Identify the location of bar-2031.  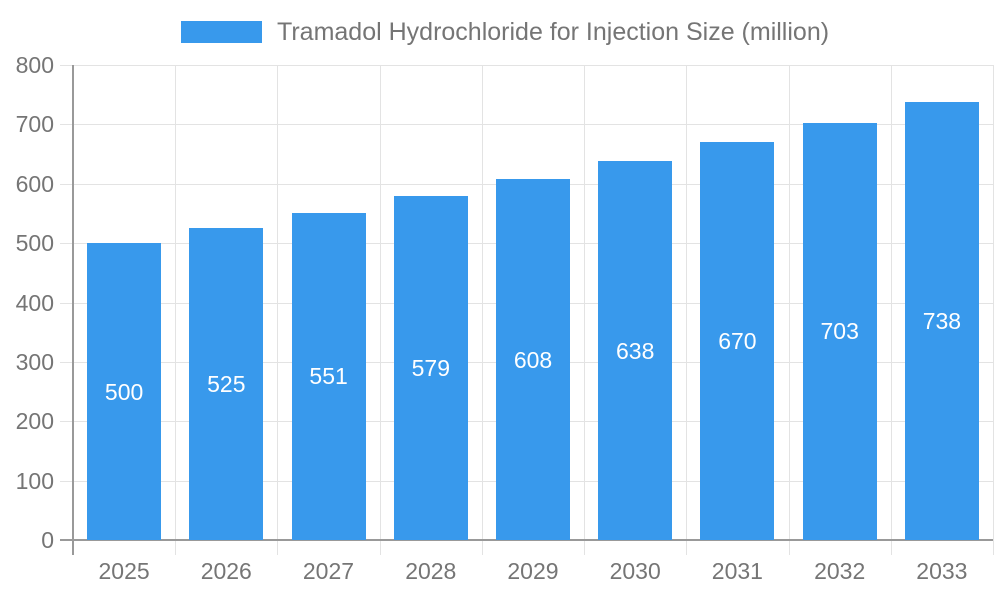
(737, 341).